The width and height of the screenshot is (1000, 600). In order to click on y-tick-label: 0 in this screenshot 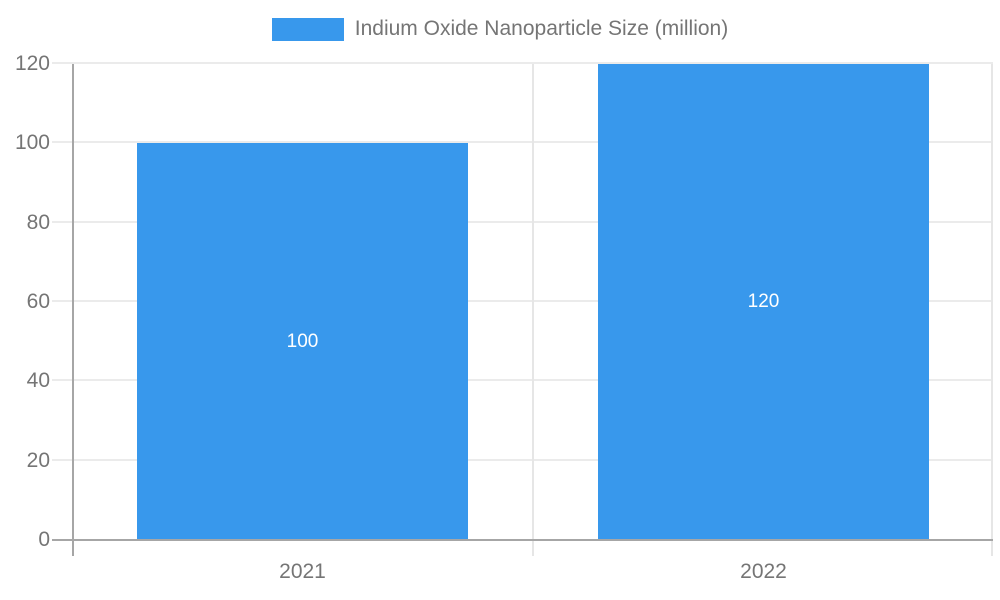, I will do `click(44, 539)`.